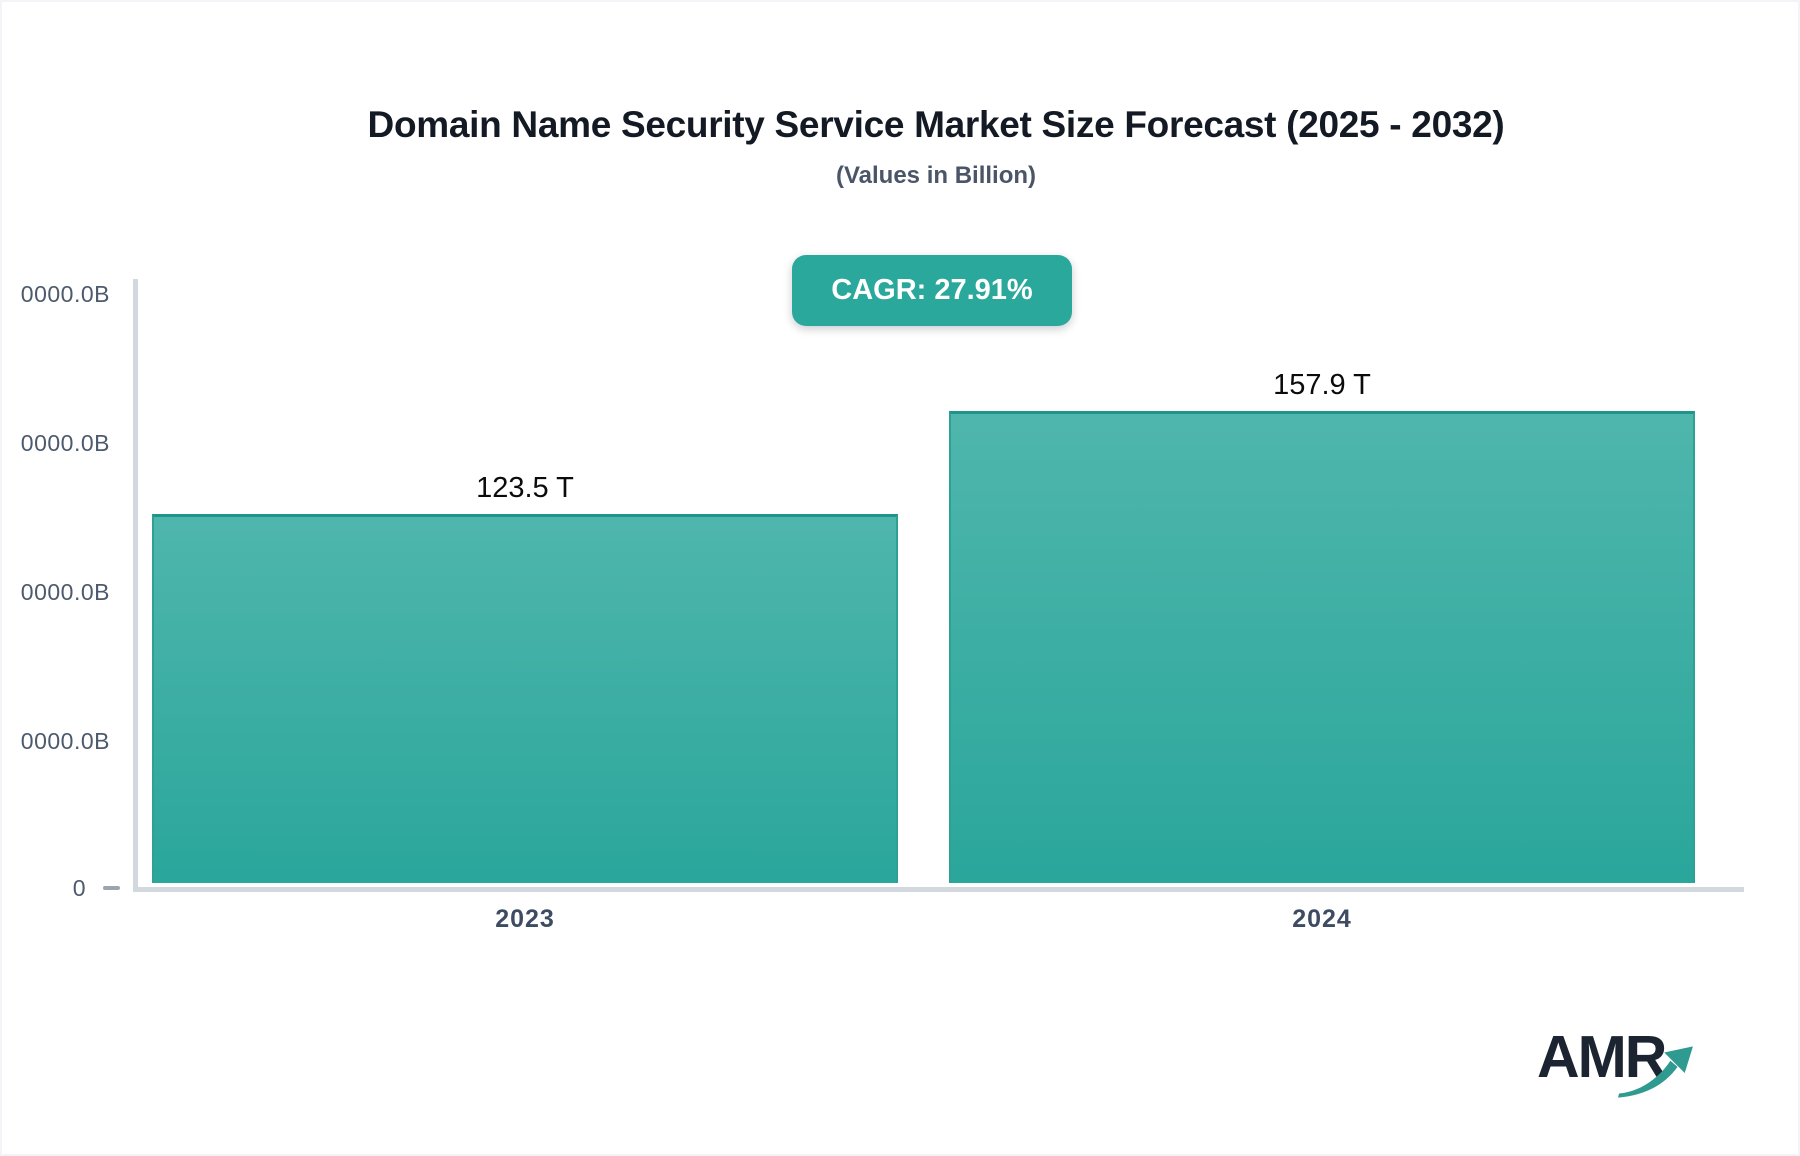 The image size is (1800, 1156). What do you see at coordinates (135, 585) in the screenshot?
I see `y-axis-line` at bounding box center [135, 585].